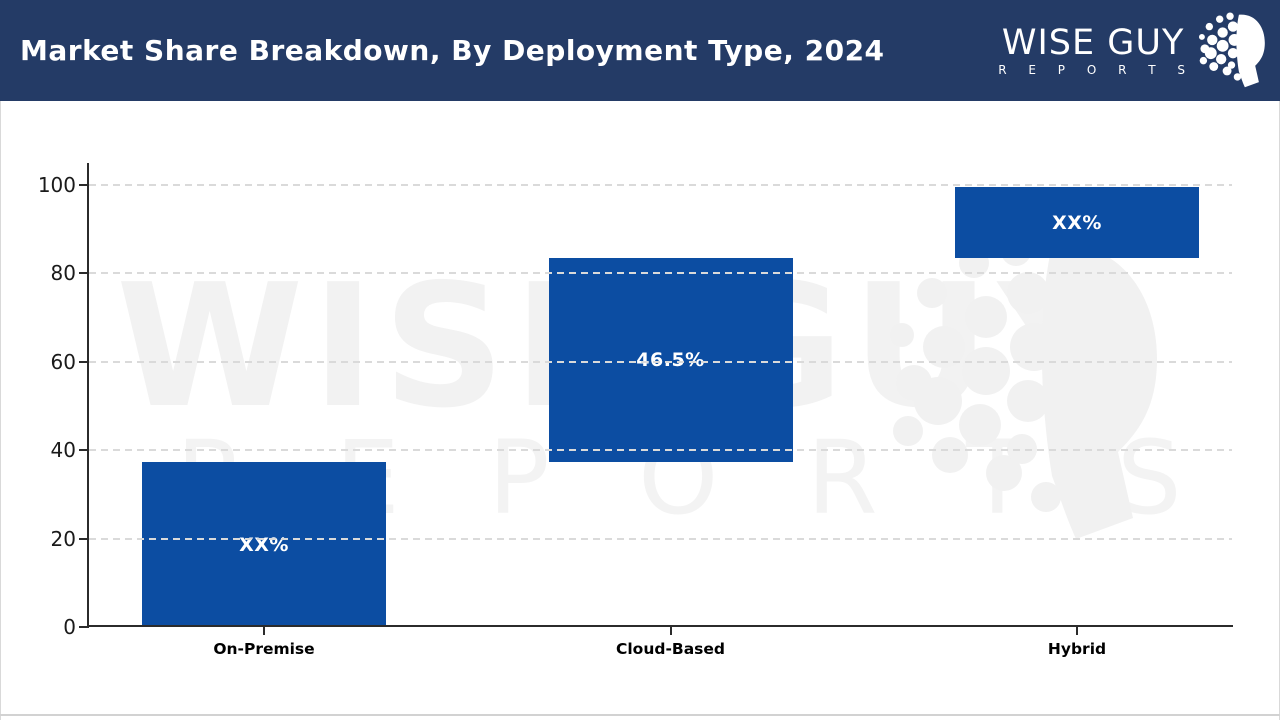 Image resolution: width=1280 pixels, height=720 pixels. I want to click on y-tick-label-60: 60, so click(63, 361).